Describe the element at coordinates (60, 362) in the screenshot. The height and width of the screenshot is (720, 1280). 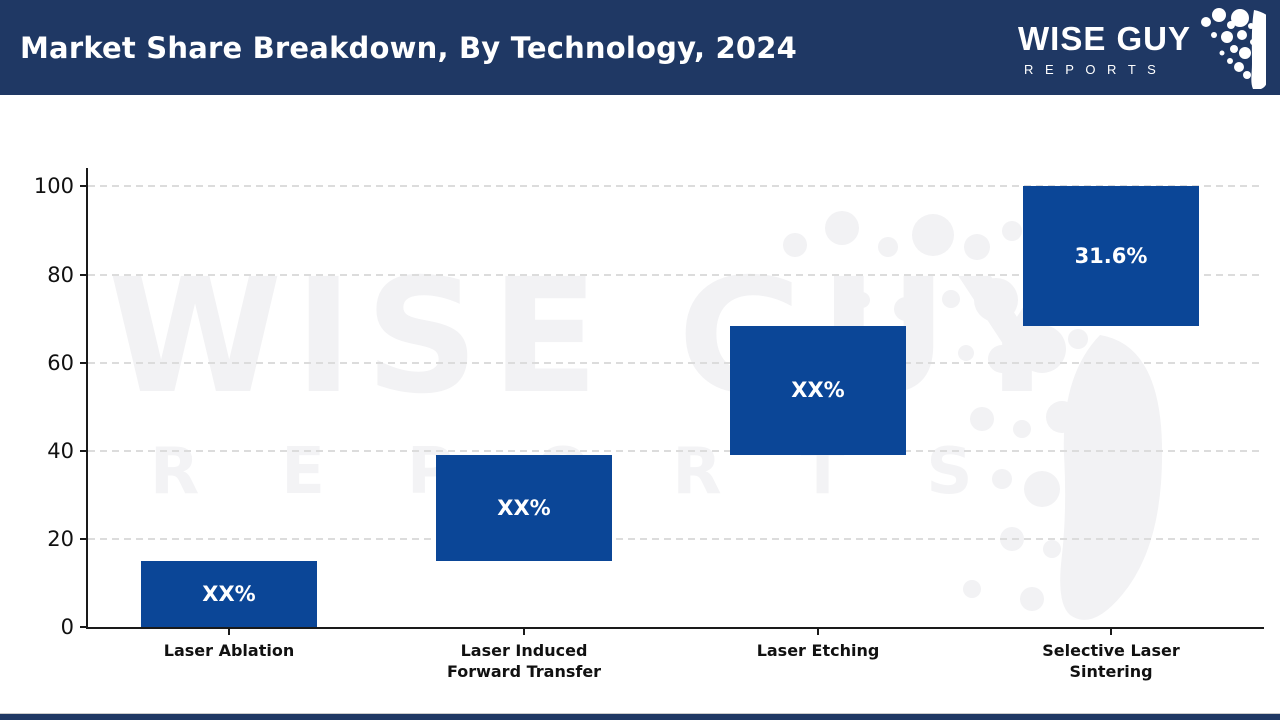
I see `y-tick-label: 60` at that location.